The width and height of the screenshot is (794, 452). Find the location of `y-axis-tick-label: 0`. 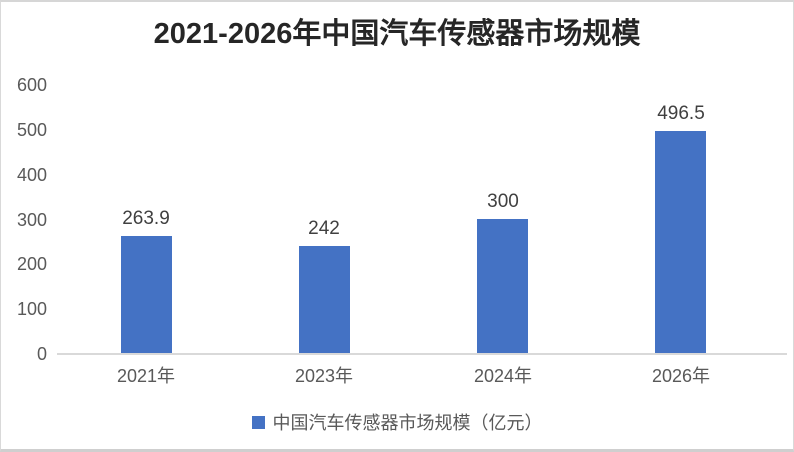

y-axis-tick-label: 0 is located at coordinates (41, 354).